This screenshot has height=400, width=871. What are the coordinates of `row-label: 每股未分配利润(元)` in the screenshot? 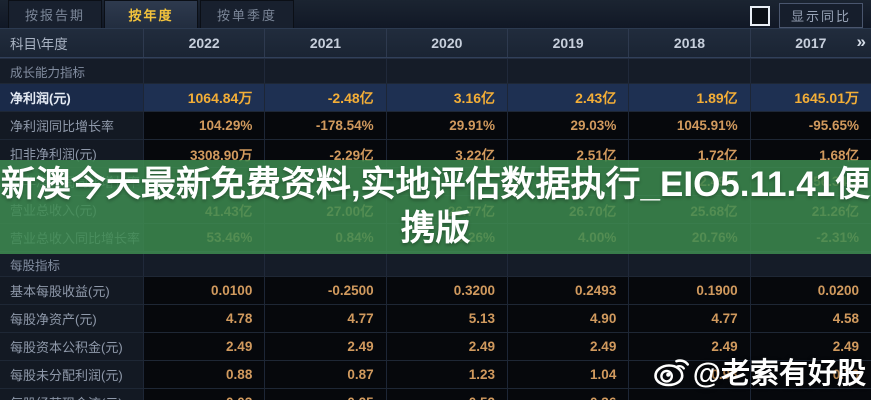 It's located at (71, 374).